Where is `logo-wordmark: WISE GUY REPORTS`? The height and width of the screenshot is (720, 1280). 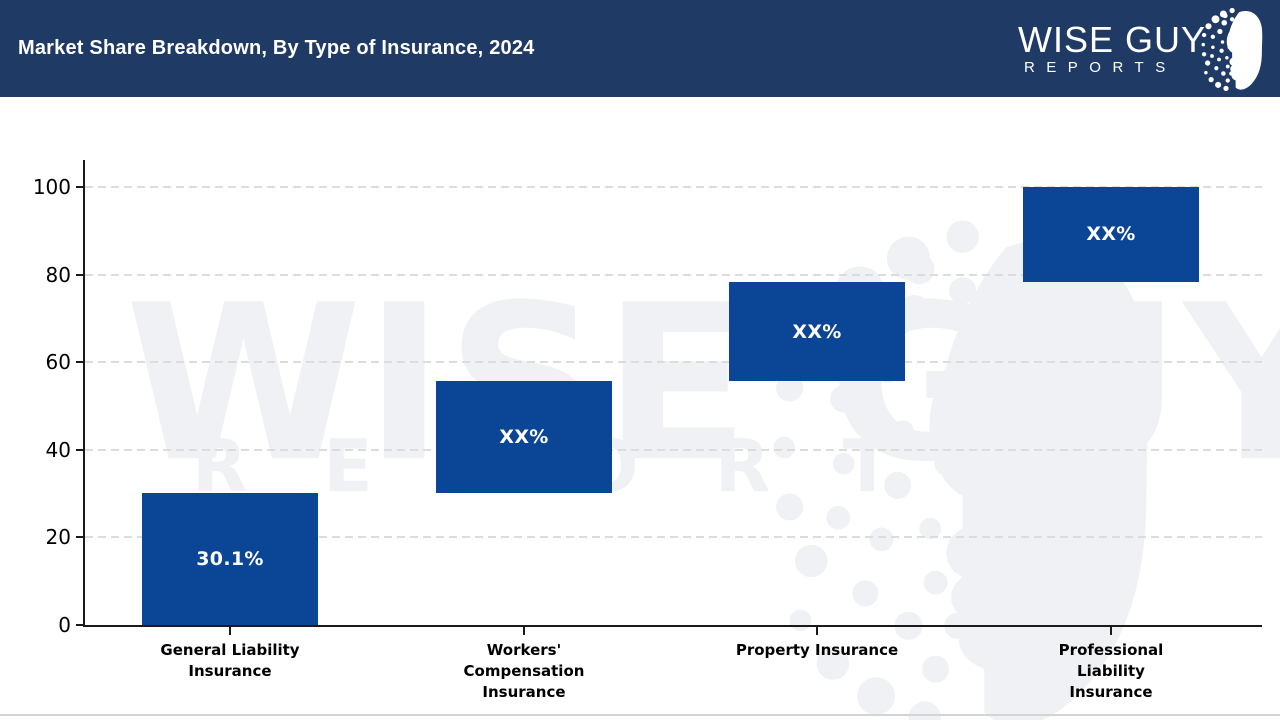
logo-wordmark: WISE GUY REPORTS is located at coordinates (1112, 49).